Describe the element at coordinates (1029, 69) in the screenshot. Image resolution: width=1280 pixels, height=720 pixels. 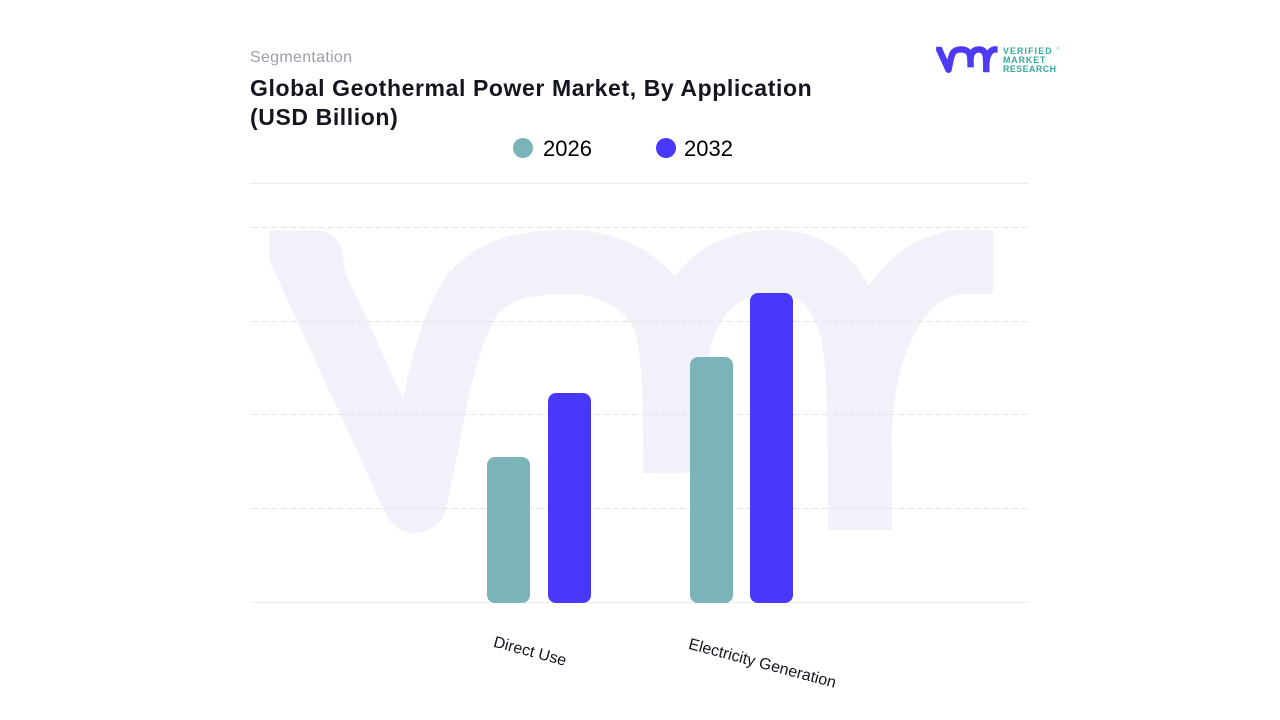
I see `svg-text: RESEARCH` at that location.